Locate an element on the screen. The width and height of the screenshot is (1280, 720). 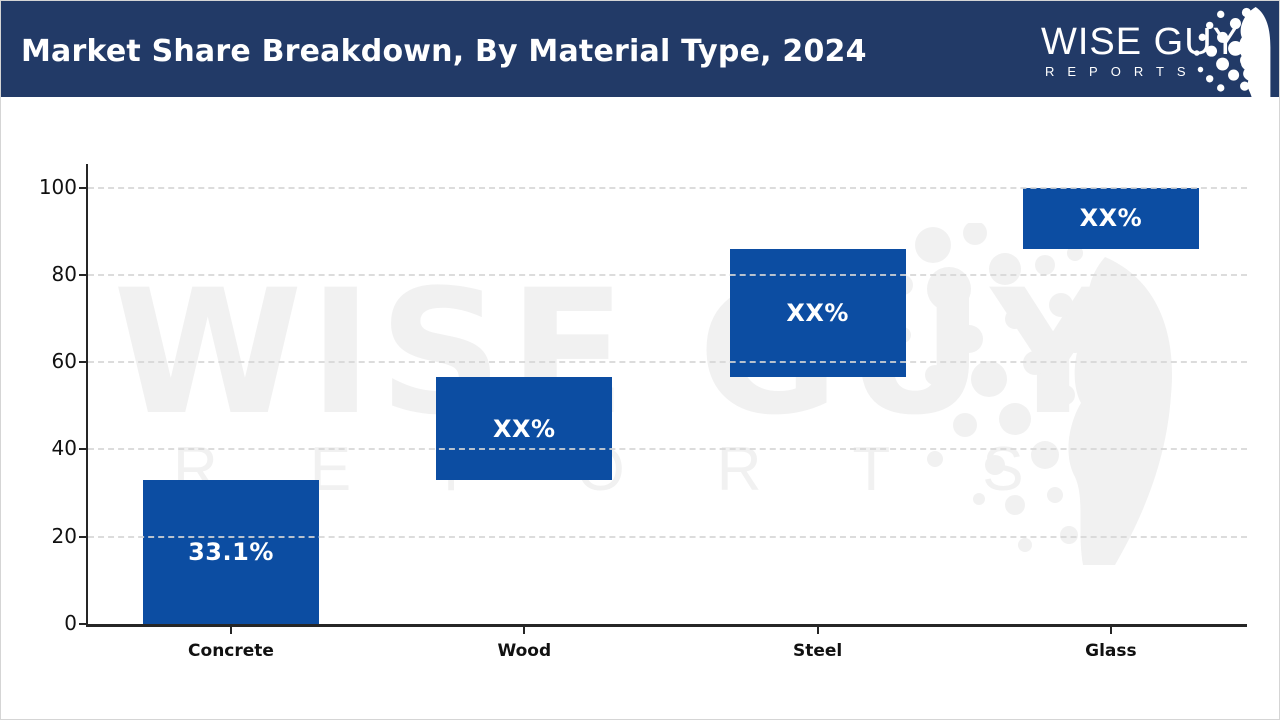
wise-guy-reports-logo: WISE GUY REPORTS is located at coordinates (1141, 52).